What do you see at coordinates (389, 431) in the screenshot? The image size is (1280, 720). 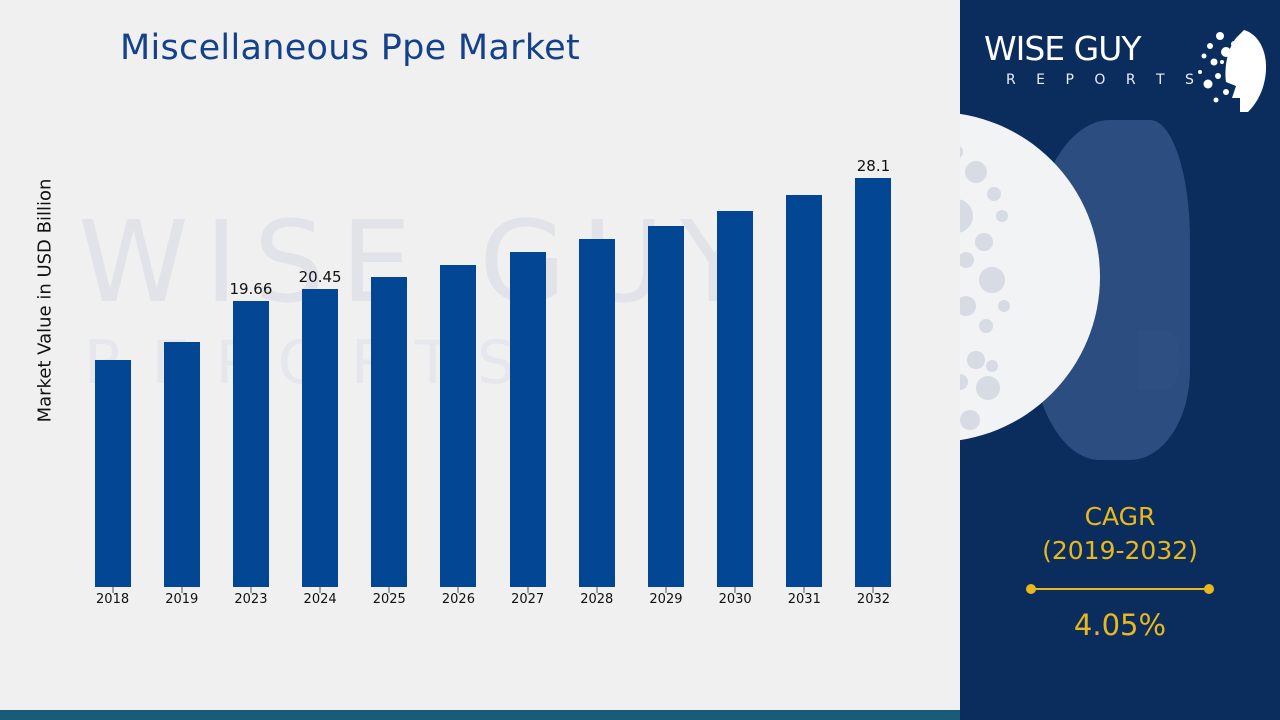 I see `bar-2025` at bounding box center [389, 431].